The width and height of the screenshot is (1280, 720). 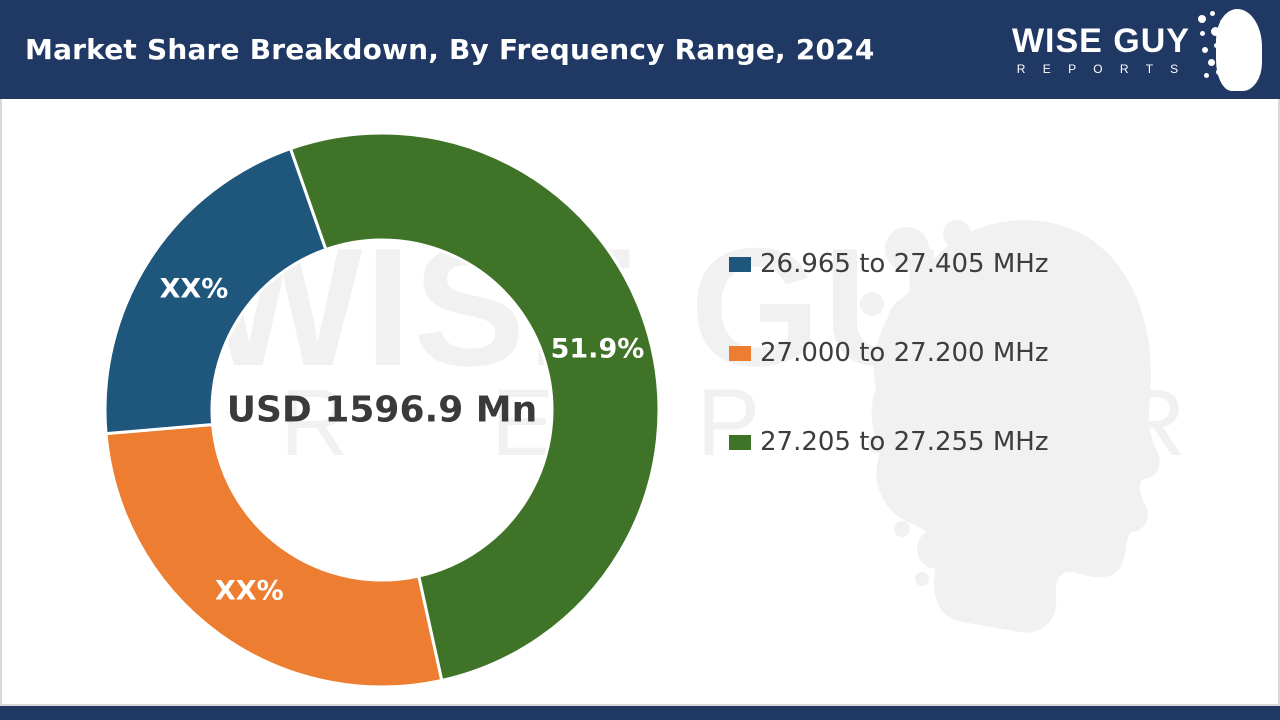 I want to click on wiseguy-head-icon, so click(x=1229, y=50).